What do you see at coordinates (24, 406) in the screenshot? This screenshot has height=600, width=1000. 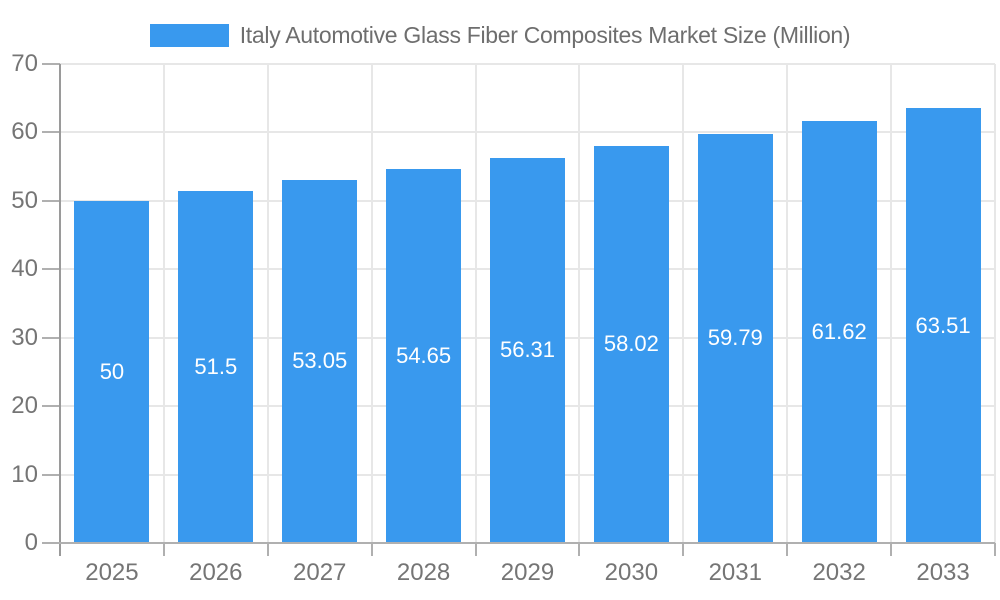 I see `y-axis-label: 20` at bounding box center [24, 406].